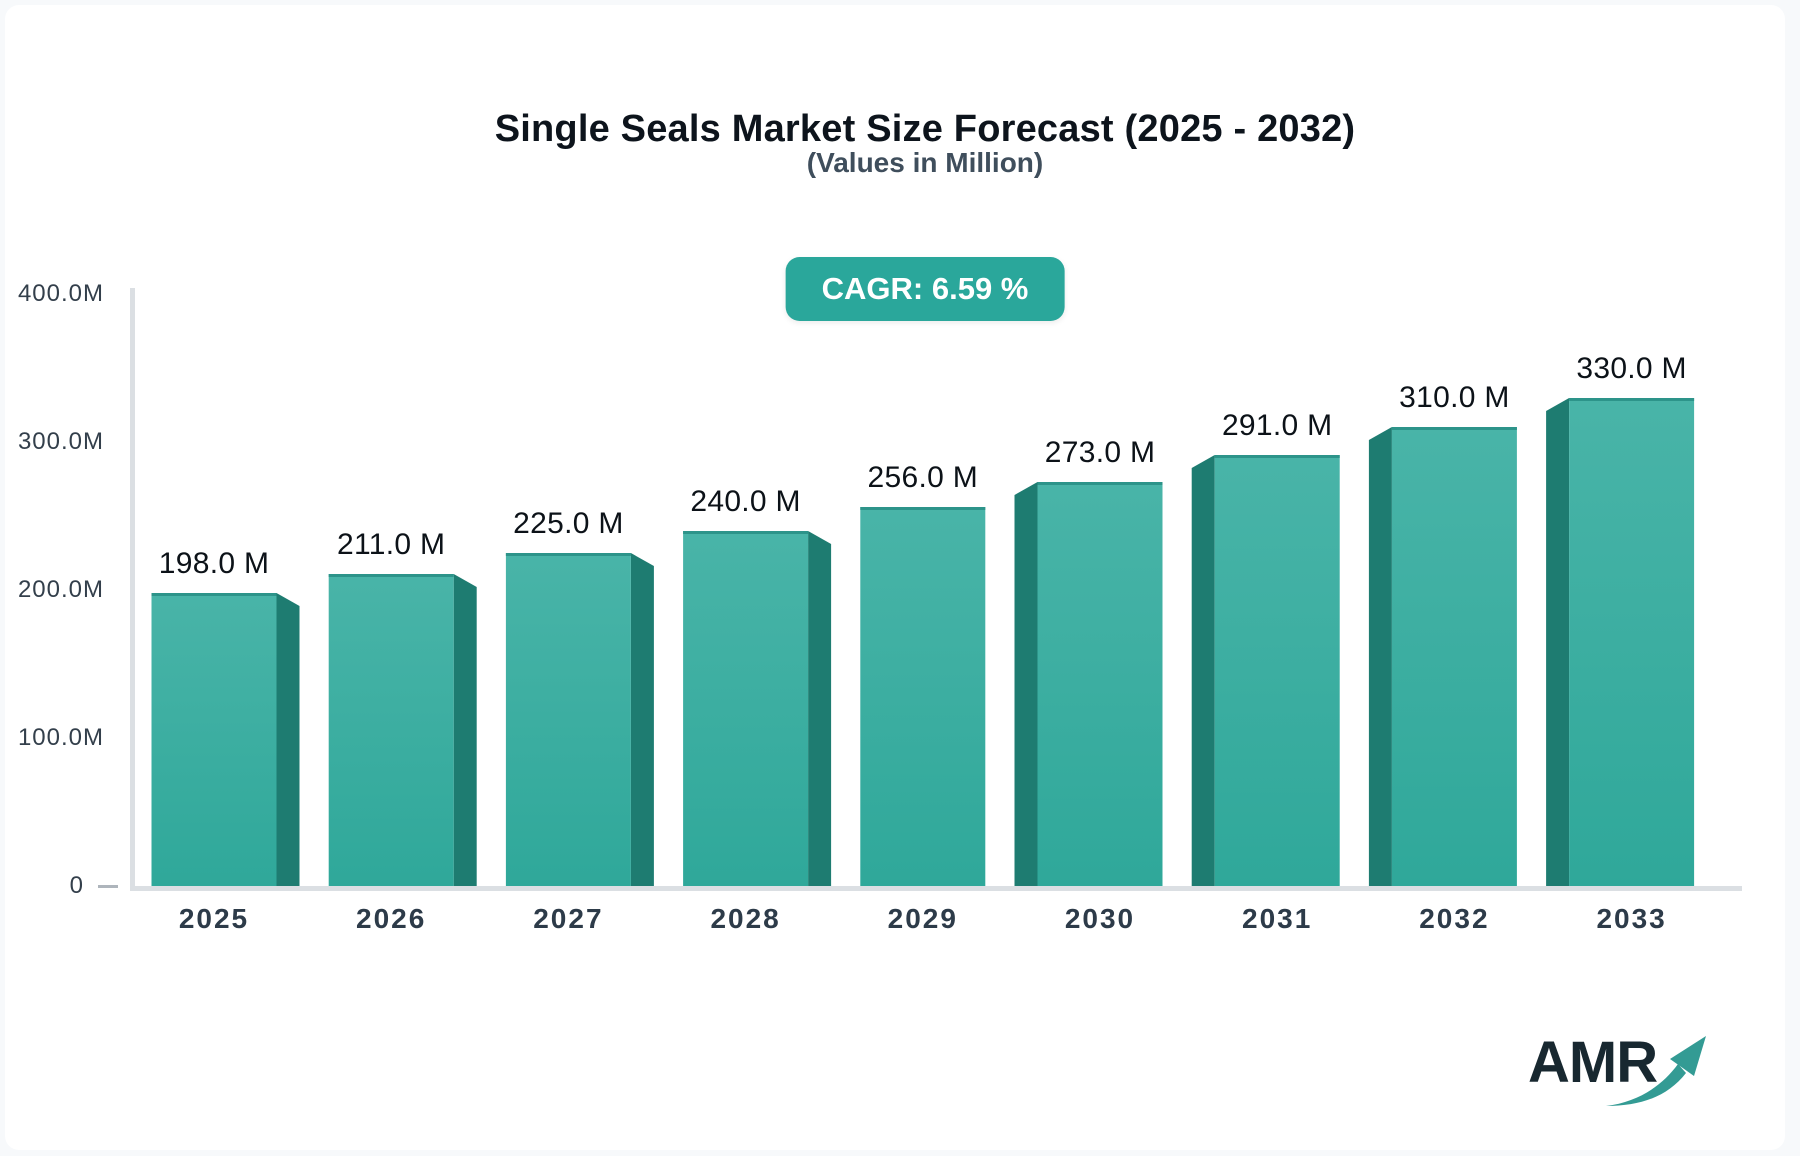 The width and height of the screenshot is (1800, 1156). I want to click on amr-logo: AMR, so click(1623, 1072).